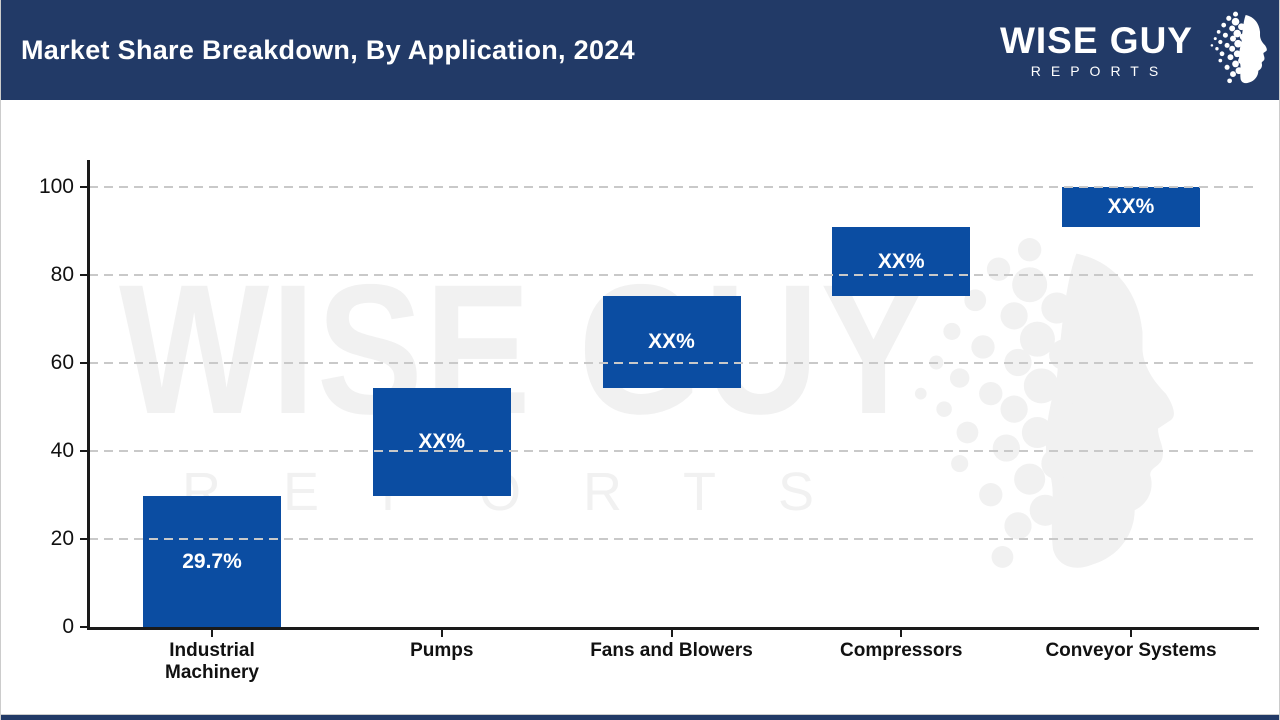 This screenshot has height=720, width=1280. Describe the element at coordinates (901, 650) in the screenshot. I see `x-category-label-compressors: Compressors` at that location.